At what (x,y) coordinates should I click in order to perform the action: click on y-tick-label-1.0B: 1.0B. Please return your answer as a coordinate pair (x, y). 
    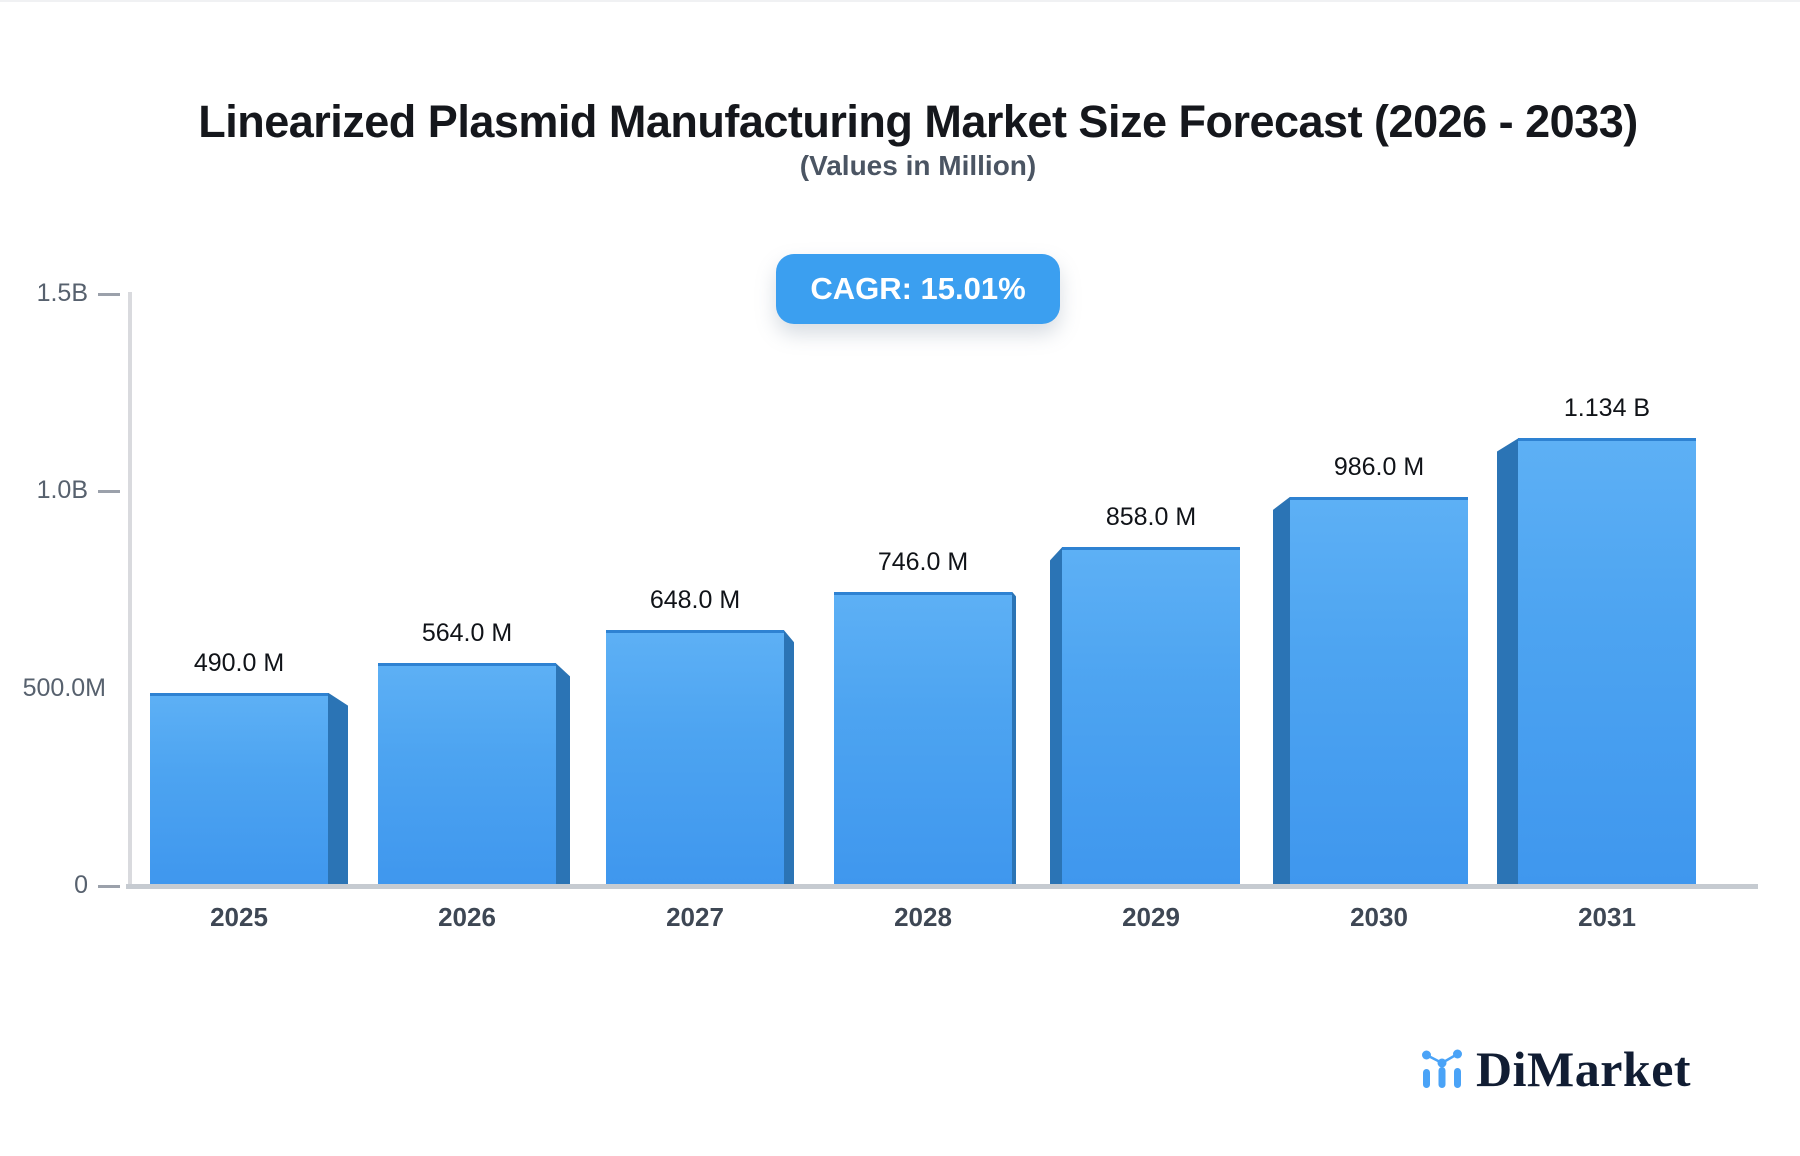
    Looking at the image, I should click on (62, 490).